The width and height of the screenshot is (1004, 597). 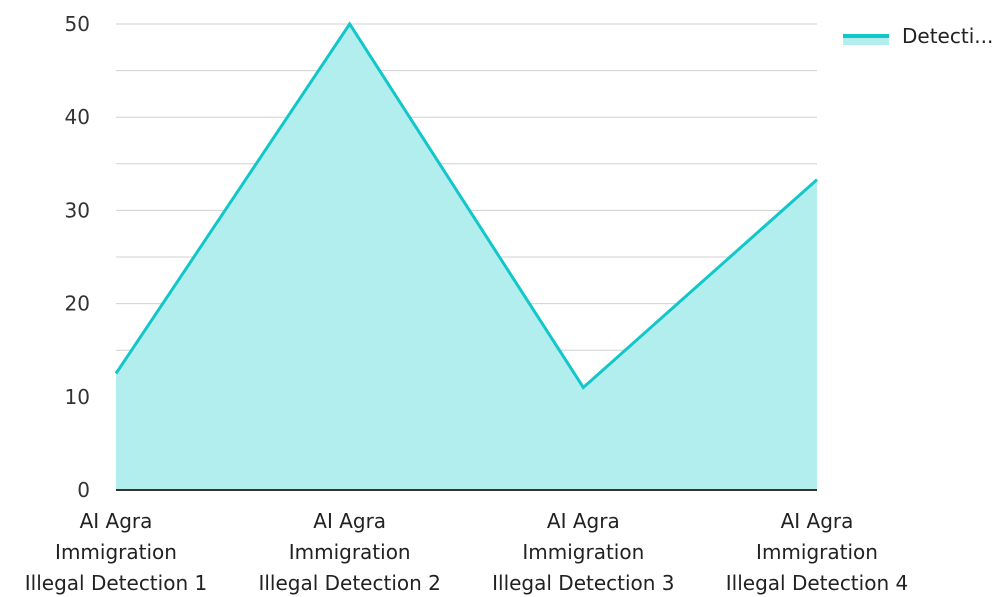 I want to click on y-tick-label: 50, so click(x=77, y=24).